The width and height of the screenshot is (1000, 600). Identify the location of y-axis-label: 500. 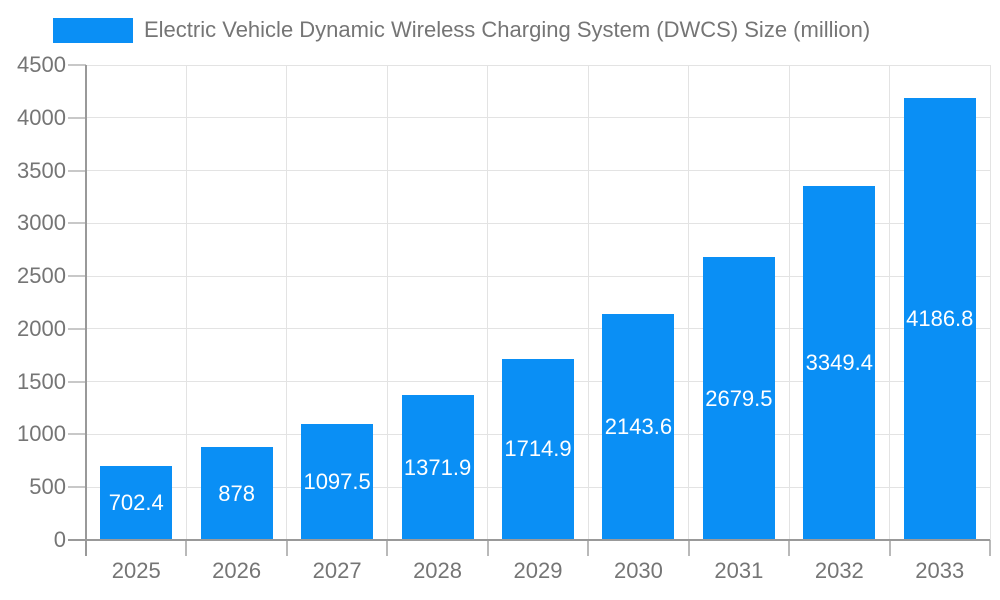
(47, 487).